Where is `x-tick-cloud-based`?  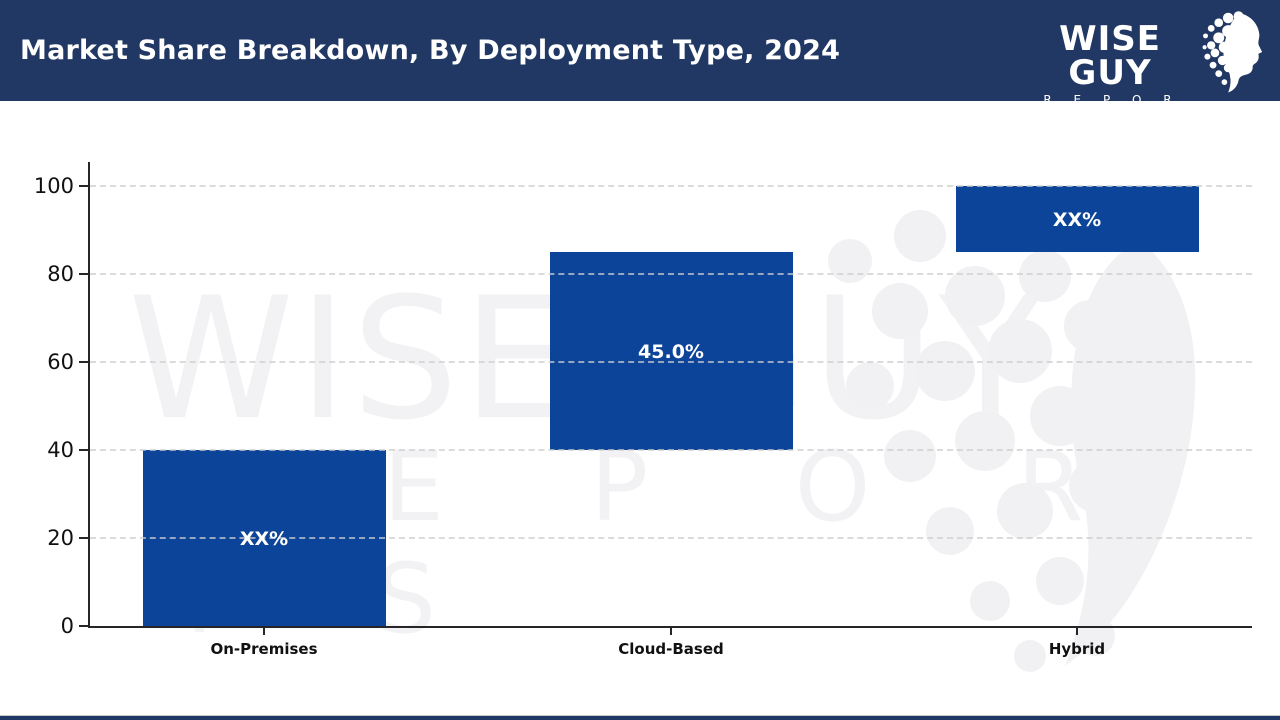 x-tick-cloud-based is located at coordinates (671, 631).